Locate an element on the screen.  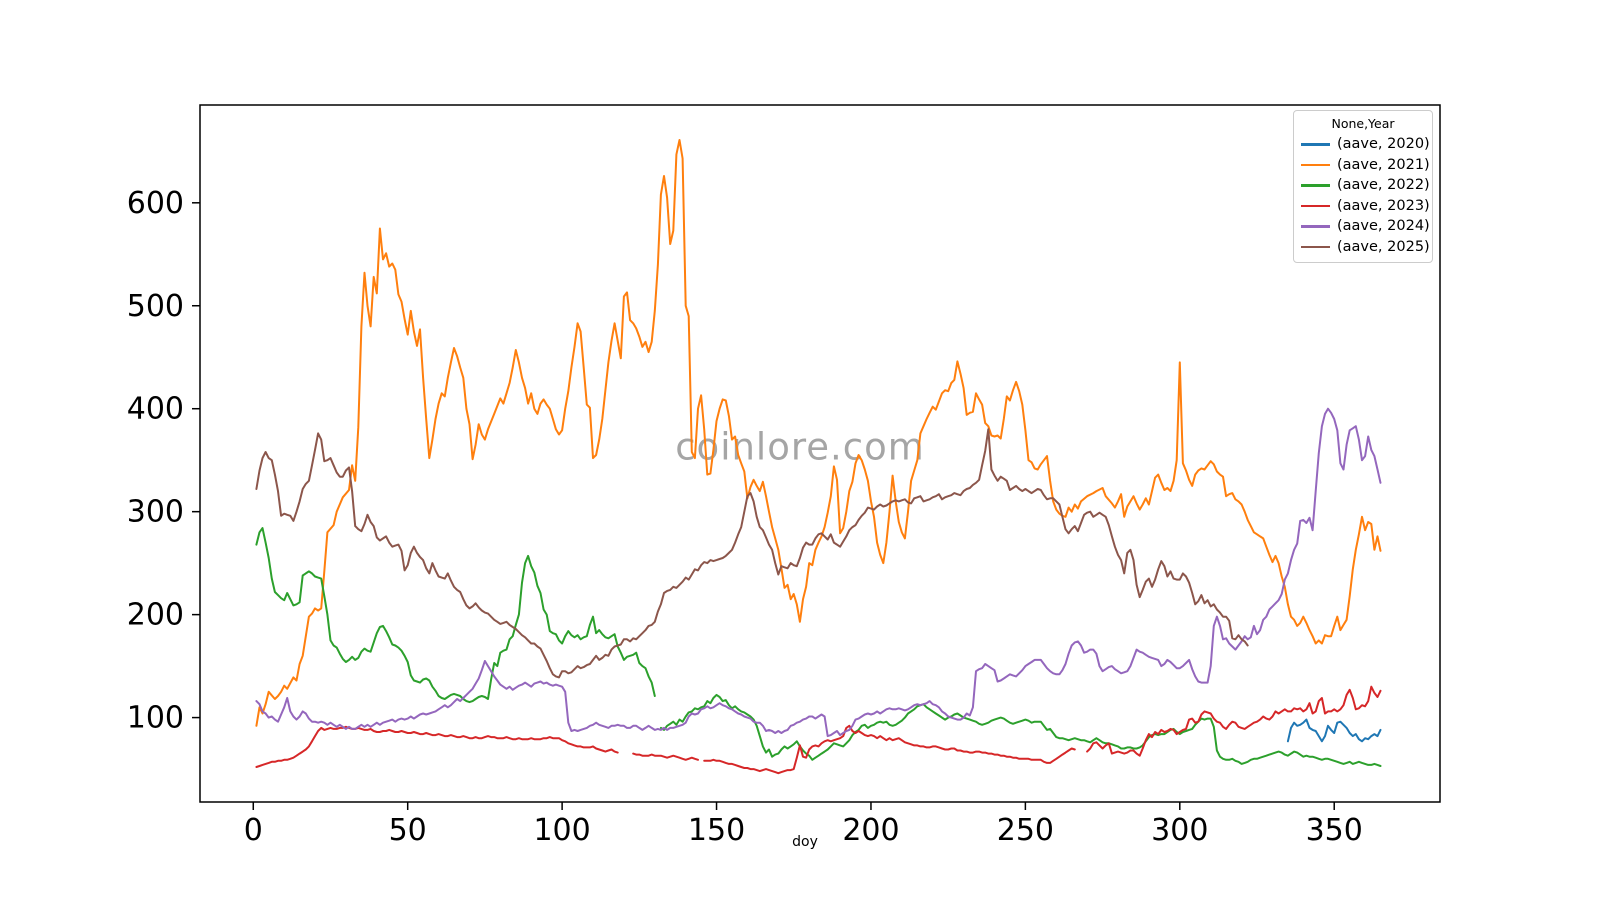
x-axis-tick-label: 200 is located at coordinates (870, 830).